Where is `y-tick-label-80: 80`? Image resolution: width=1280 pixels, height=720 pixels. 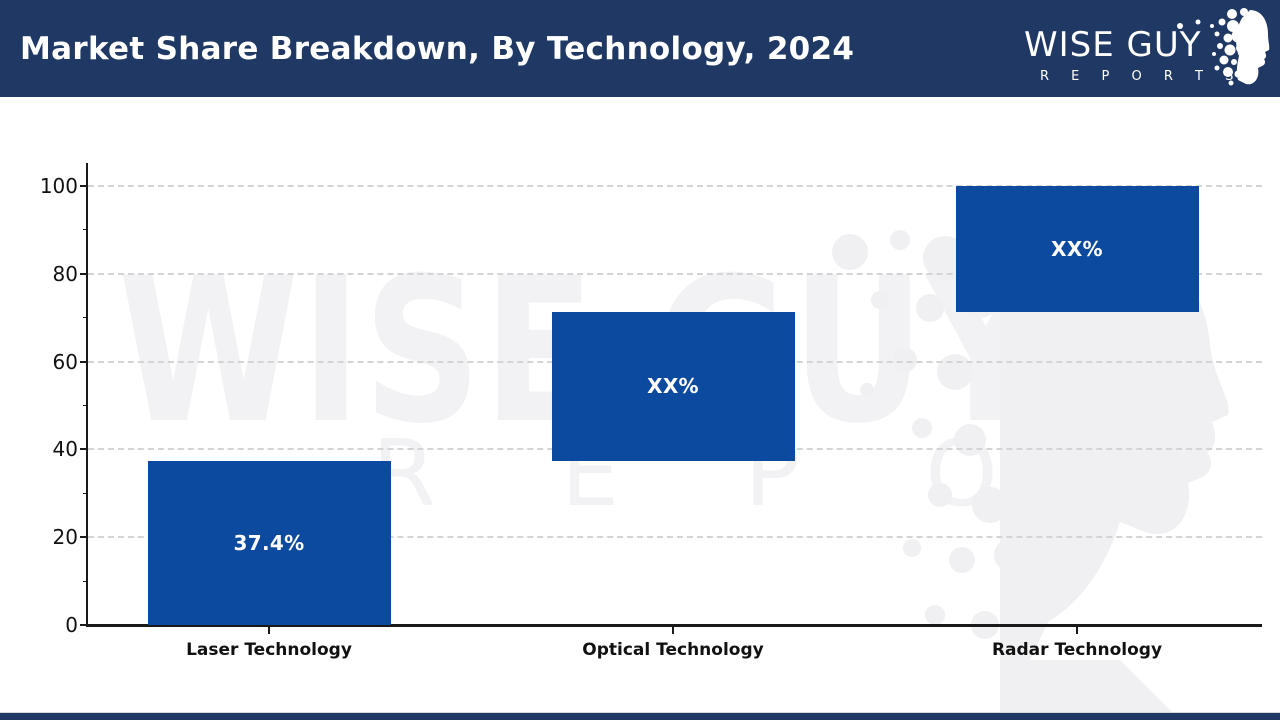 y-tick-label-80: 80 is located at coordinates (65, 273).